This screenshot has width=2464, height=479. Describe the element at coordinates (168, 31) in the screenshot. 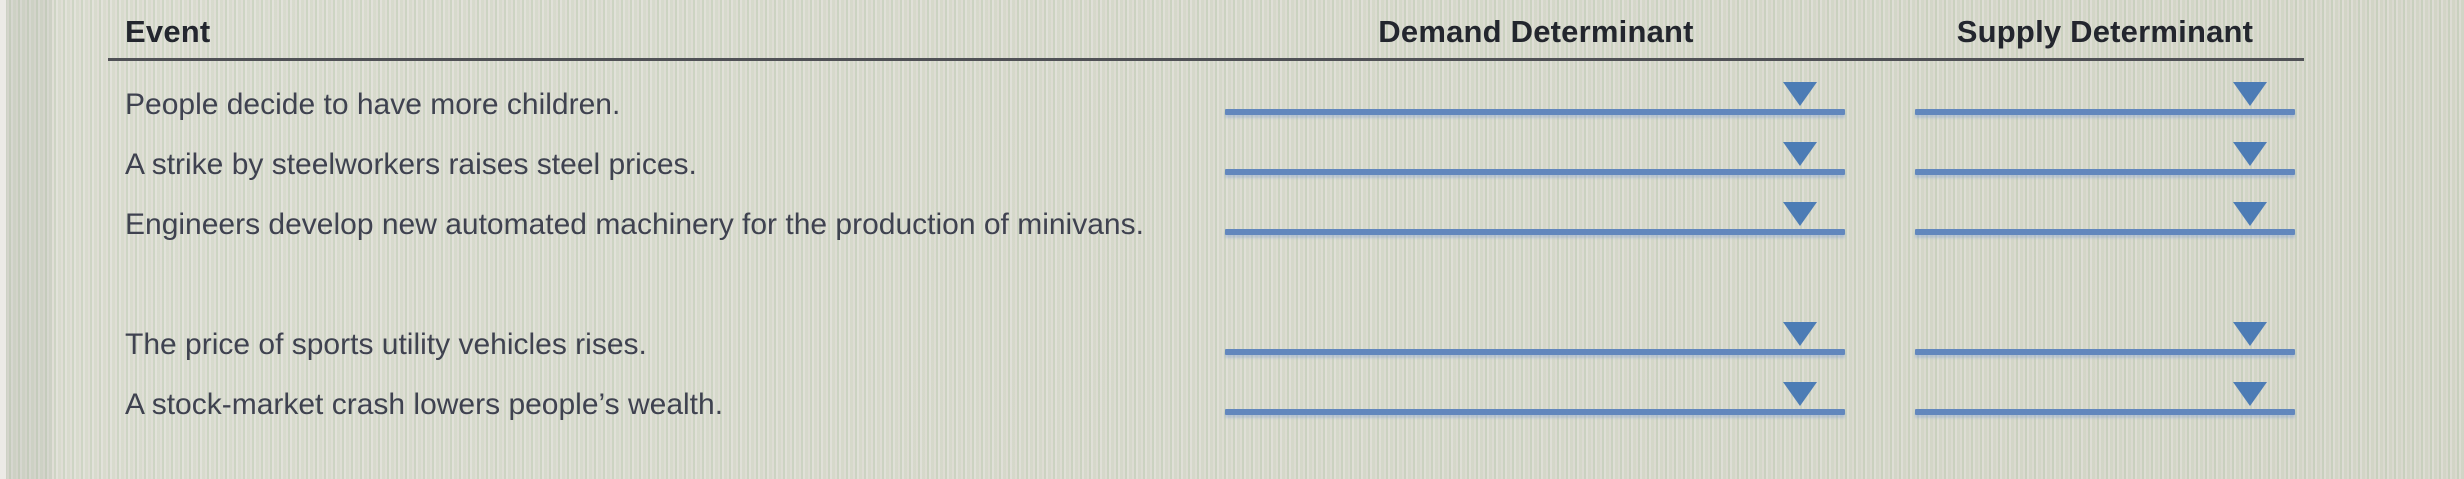

I see `column-header-event: Event` at that location.